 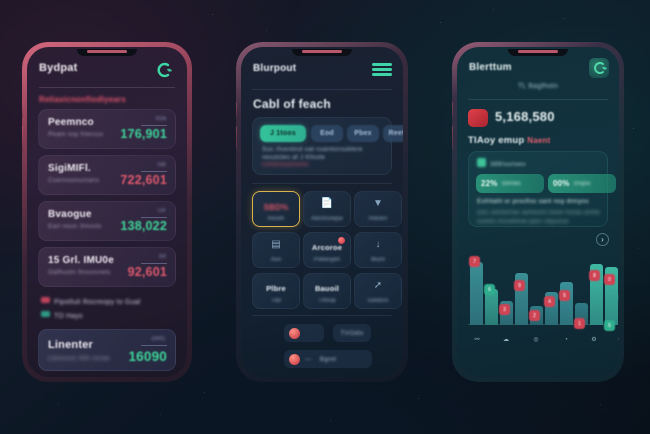 I want to click on phone2-grid-cell-0: SBD% Reoih, so click(x=276, y=209).